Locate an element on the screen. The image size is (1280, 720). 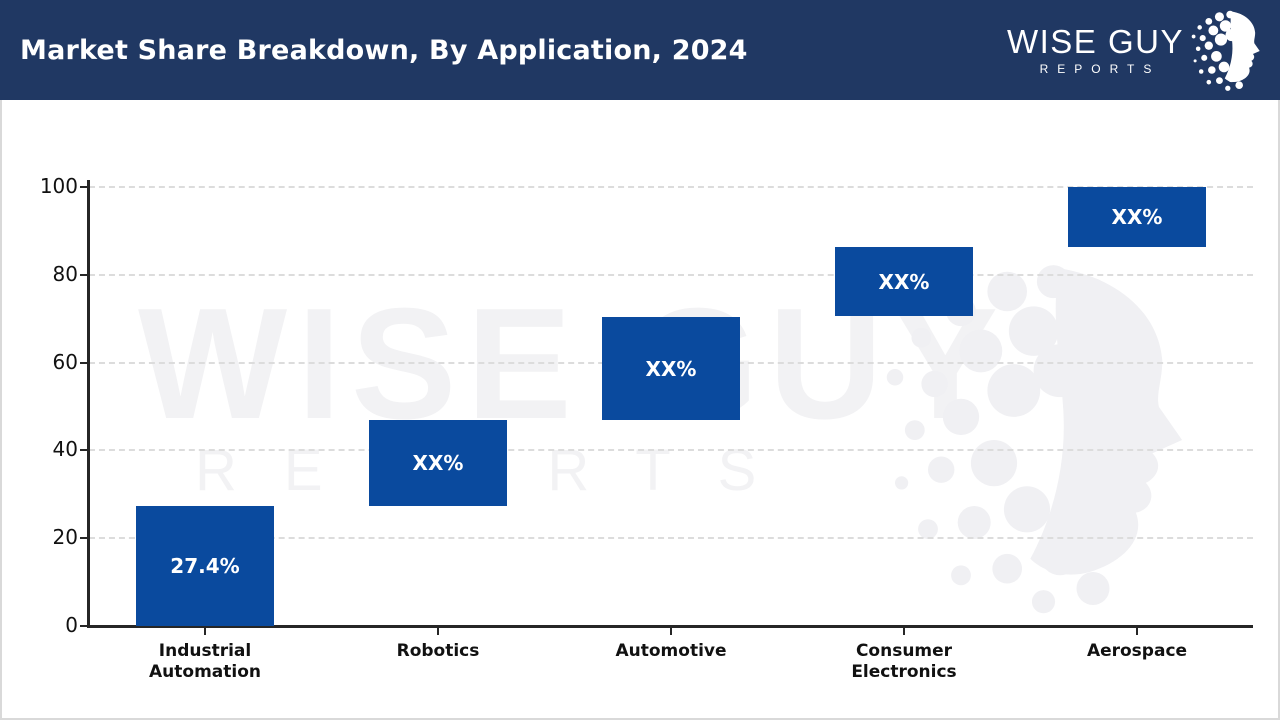
bar: 27.4% is located at coordinates (205, 566).